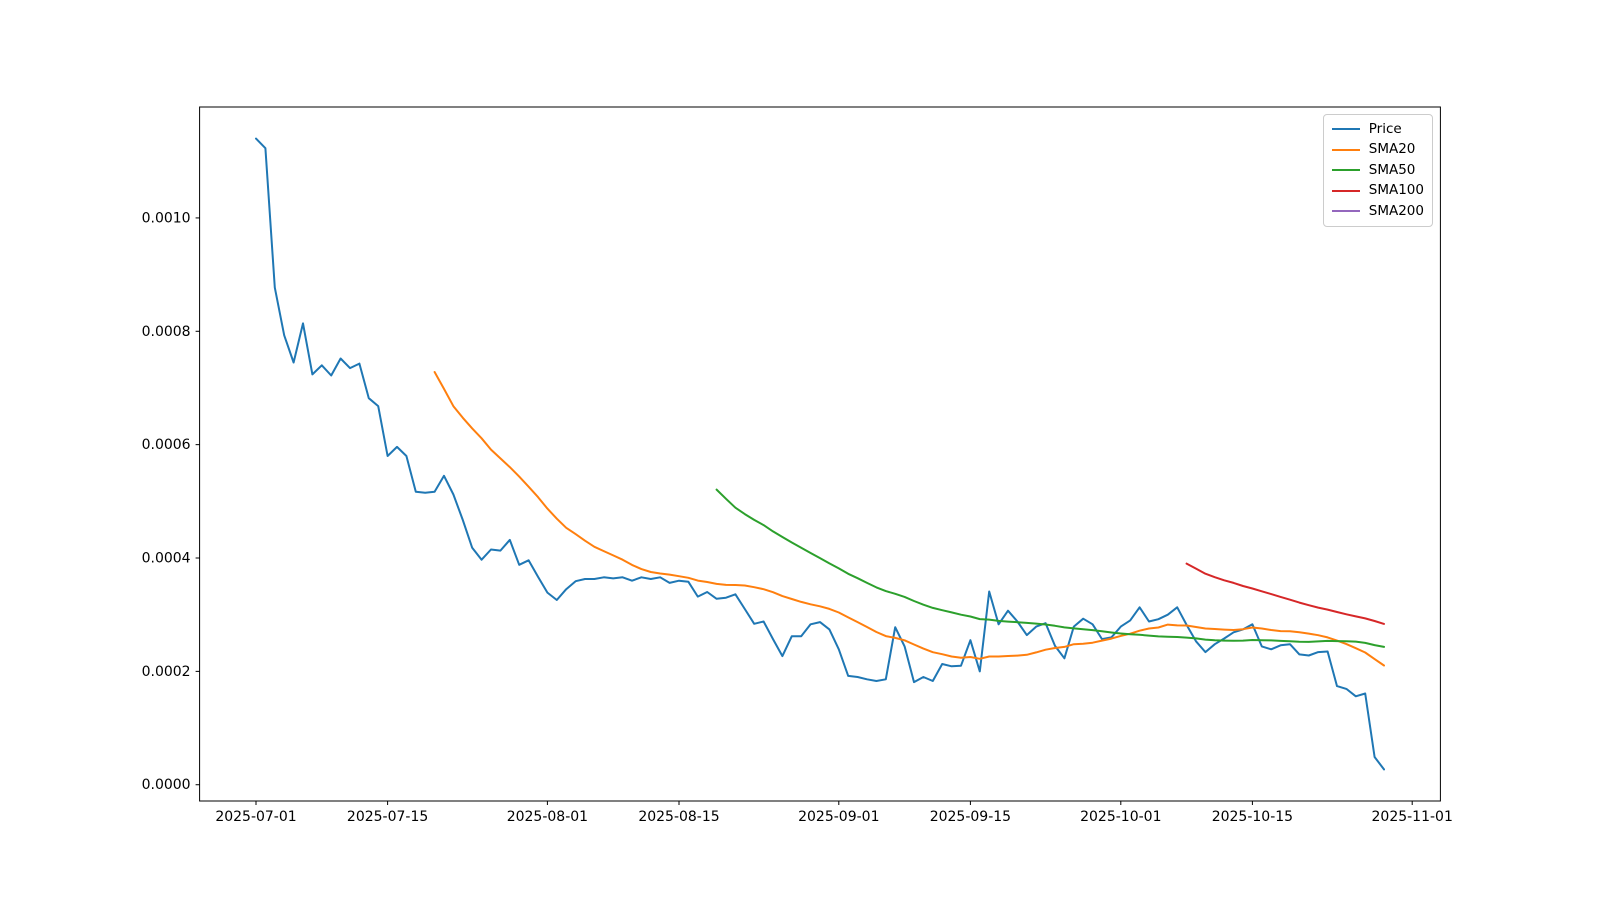  I want to click on legend-item-sma20: SMA20, so click(1377, 150).